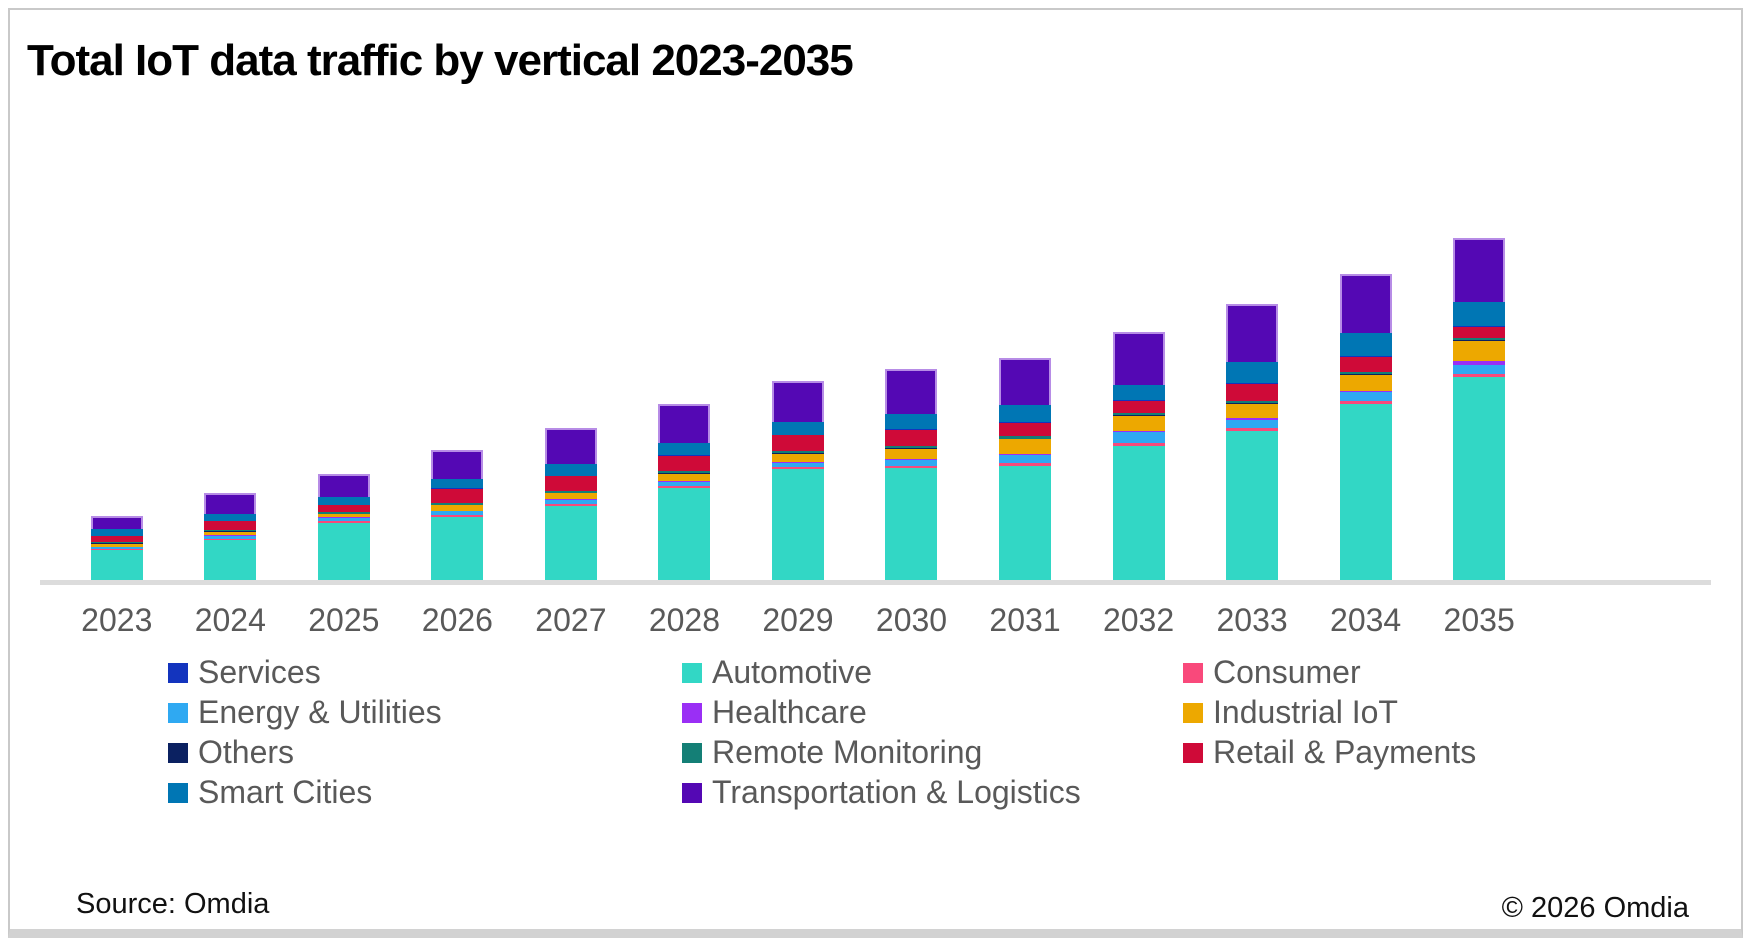 This screenshot has width=1751, height=944. What do you see at coordinates (912, 370) in the screenshot?
I see `bar-column-2030` at bounding box center [912, 370].